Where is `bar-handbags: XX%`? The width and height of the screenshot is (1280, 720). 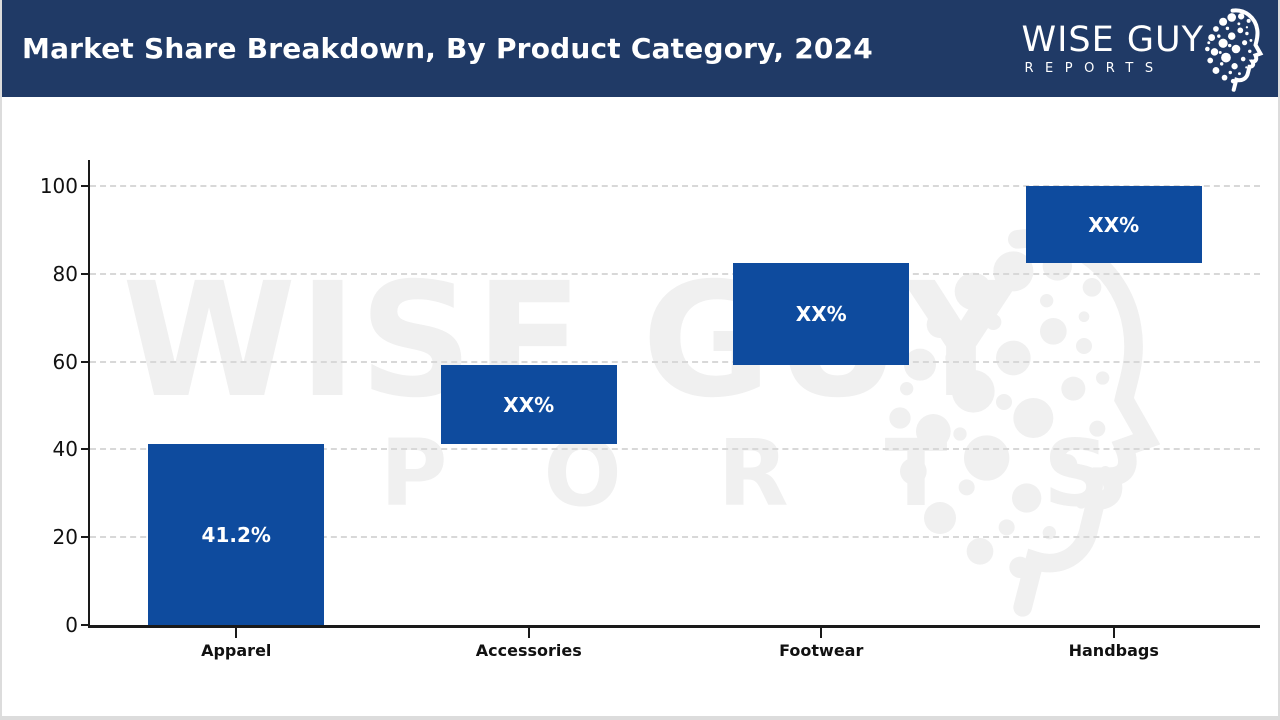
bar-handbags: XX% is located at coordinates (1113, 225).